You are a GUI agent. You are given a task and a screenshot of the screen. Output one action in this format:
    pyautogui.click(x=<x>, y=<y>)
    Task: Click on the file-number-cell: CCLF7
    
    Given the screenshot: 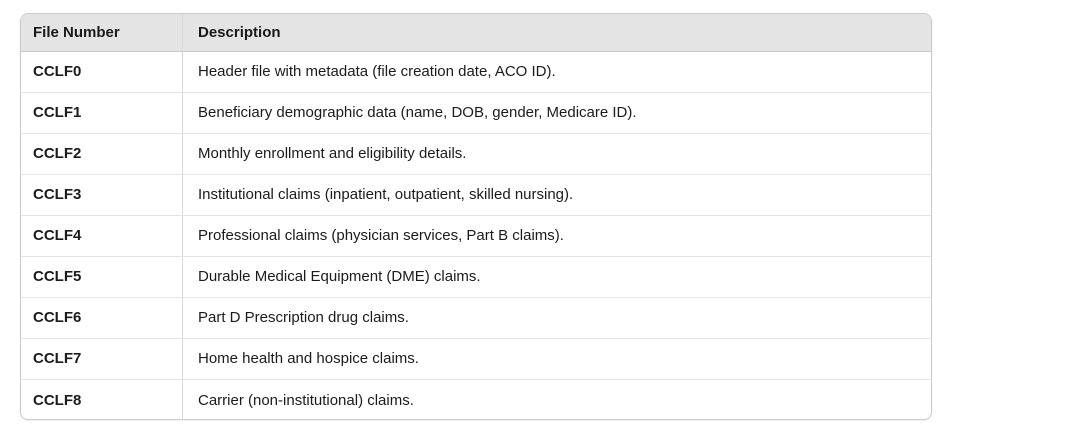 What is the action you would take?
    pyautogui.click(x=102, y=359)
    